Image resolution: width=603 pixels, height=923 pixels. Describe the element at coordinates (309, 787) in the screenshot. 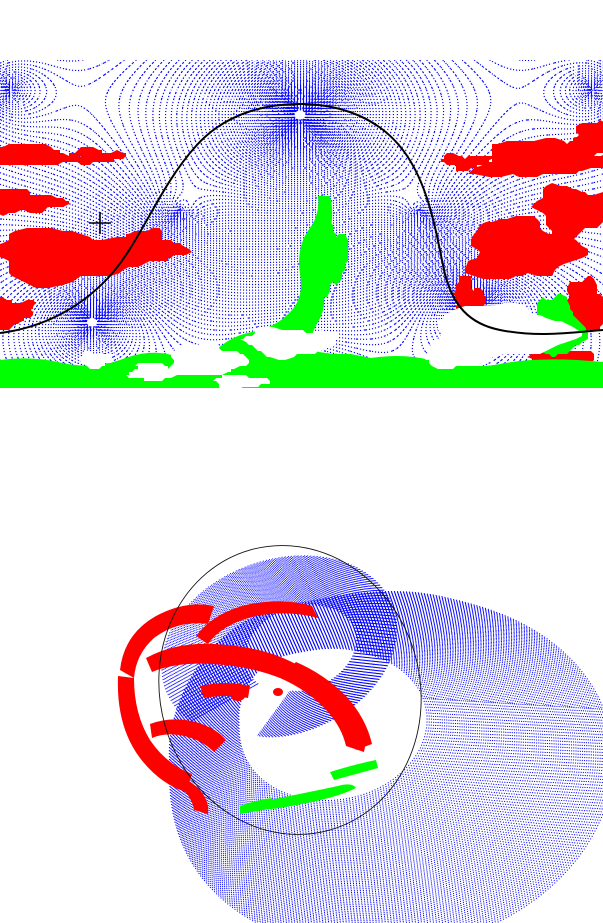

I see `globe-southern-region-group` at that location.